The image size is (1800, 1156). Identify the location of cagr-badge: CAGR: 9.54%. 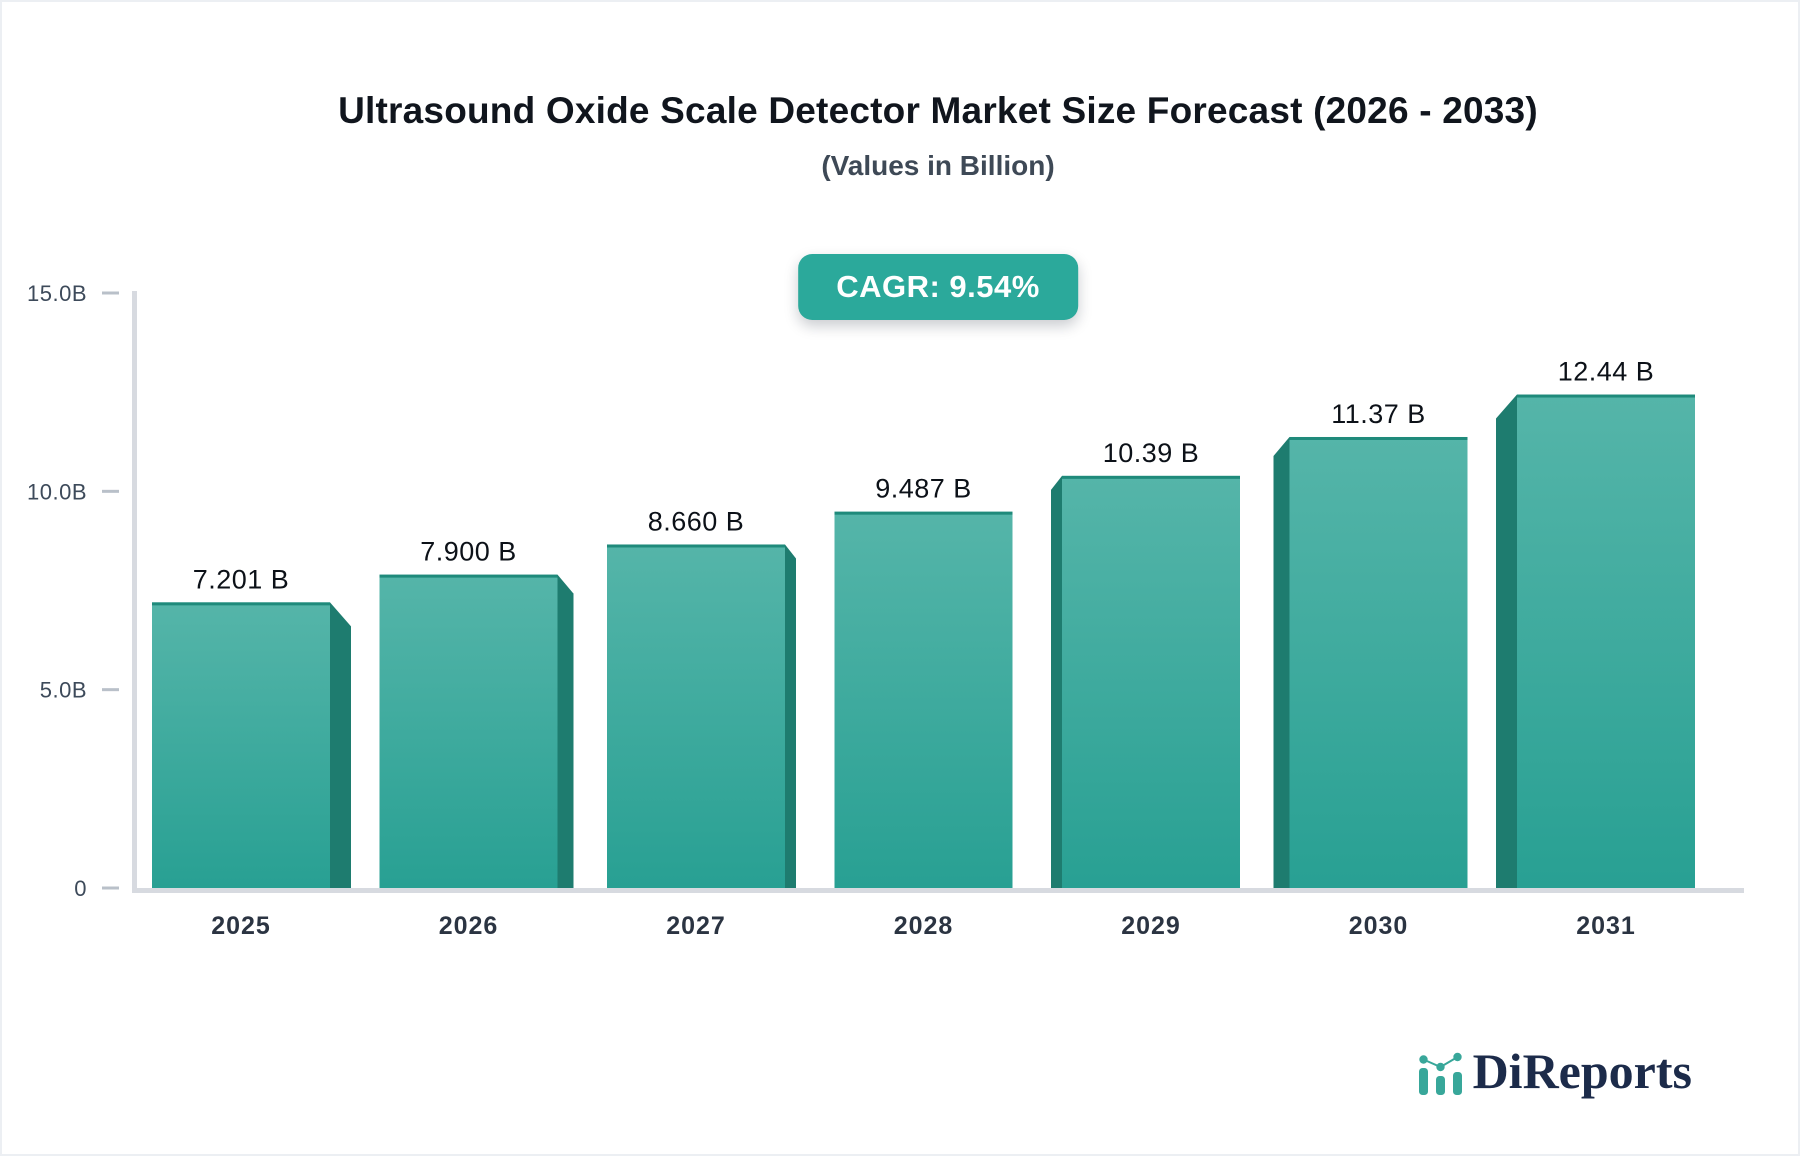
(938, 287).